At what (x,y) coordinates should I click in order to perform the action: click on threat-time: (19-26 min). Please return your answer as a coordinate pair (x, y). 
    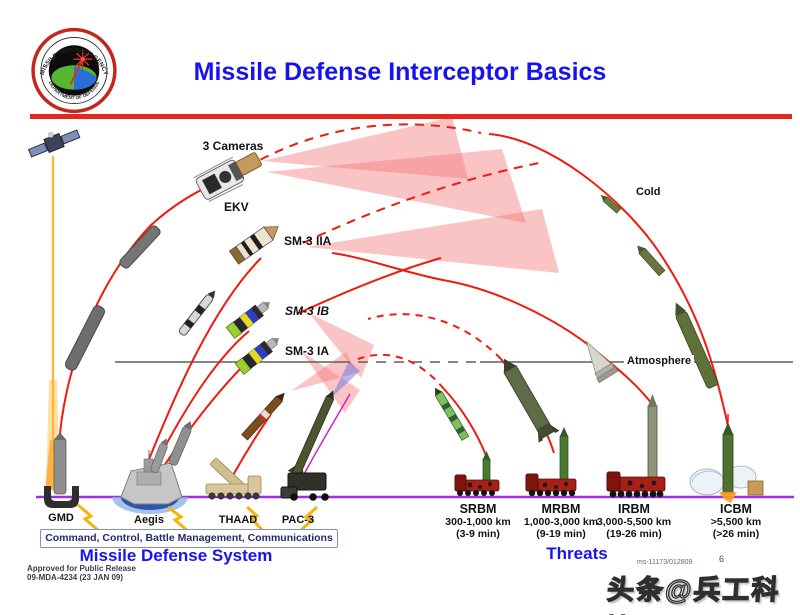
    Looking at the image, I should click on (634, 534).